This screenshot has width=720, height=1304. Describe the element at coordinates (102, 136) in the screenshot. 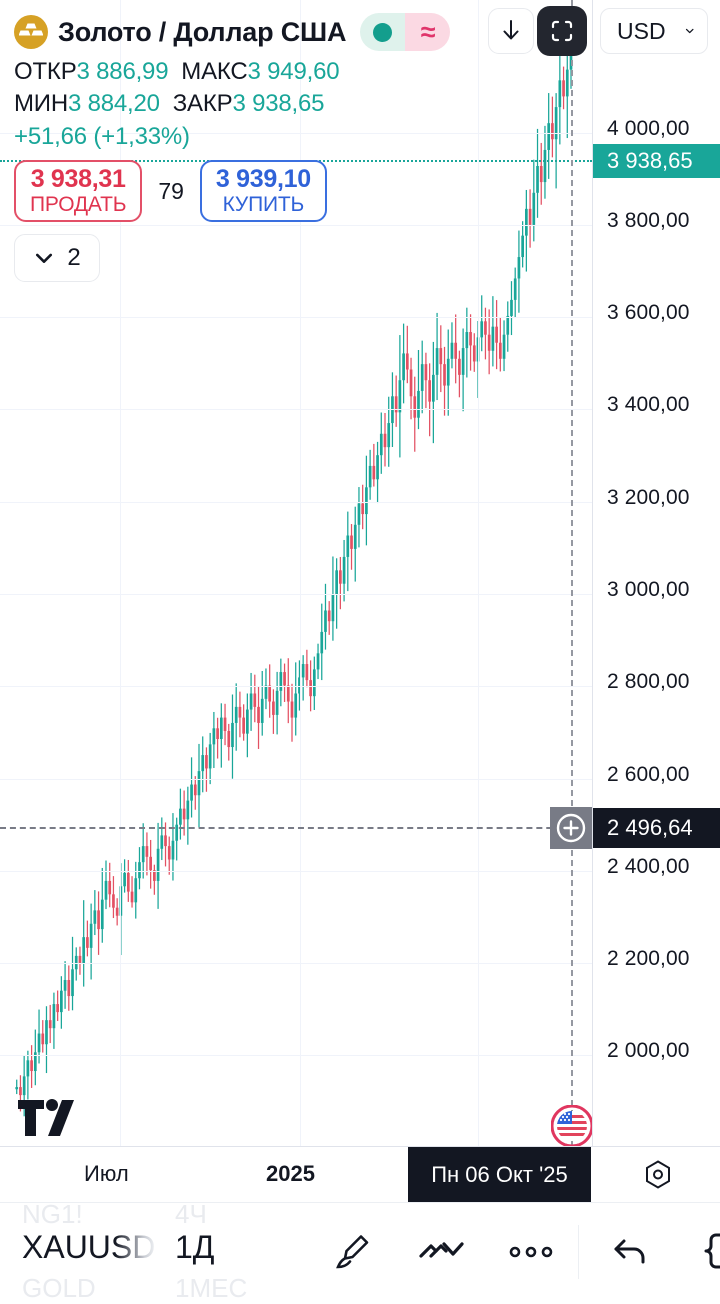

I see `change-value: +51,66 (+1,33%)` at that location.